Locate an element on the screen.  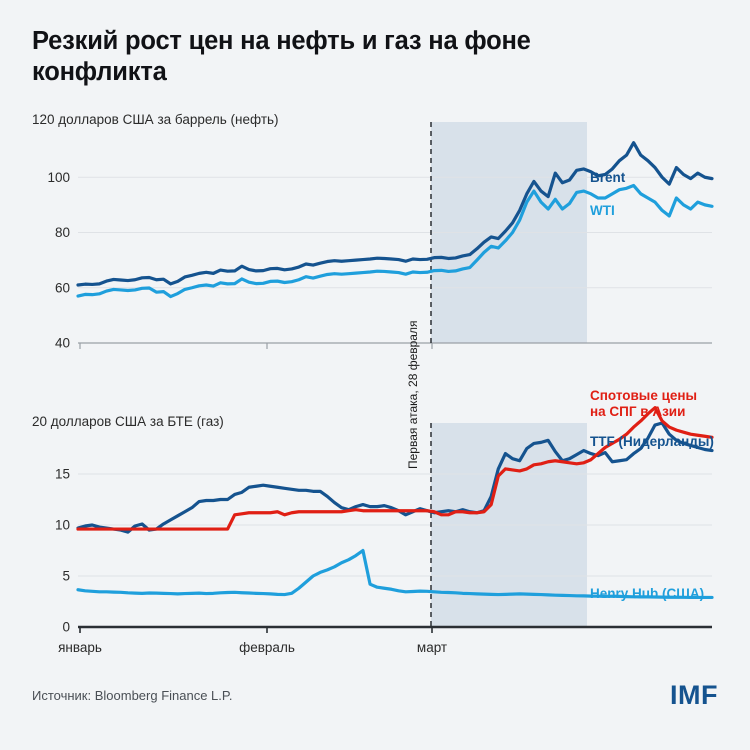
legend-lng-asia-line2: на СПГ в Азии is located at coordinates (638, 412).